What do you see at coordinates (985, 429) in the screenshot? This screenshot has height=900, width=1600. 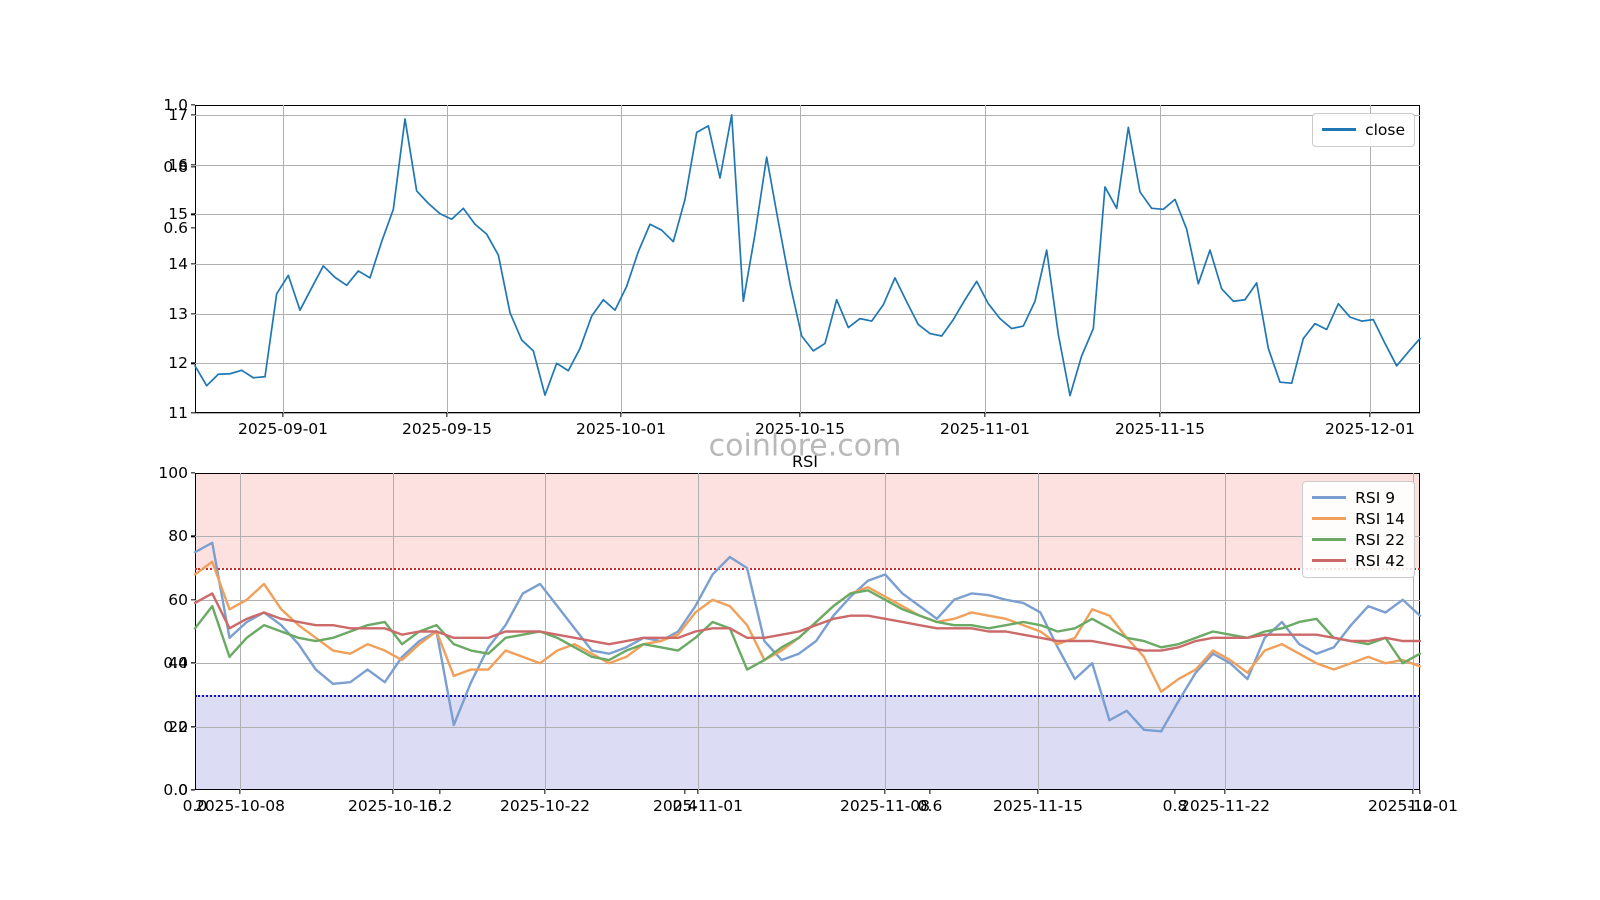 I see `price-x-tick-label: 2025-11-01` at bounding box center [985, 429].